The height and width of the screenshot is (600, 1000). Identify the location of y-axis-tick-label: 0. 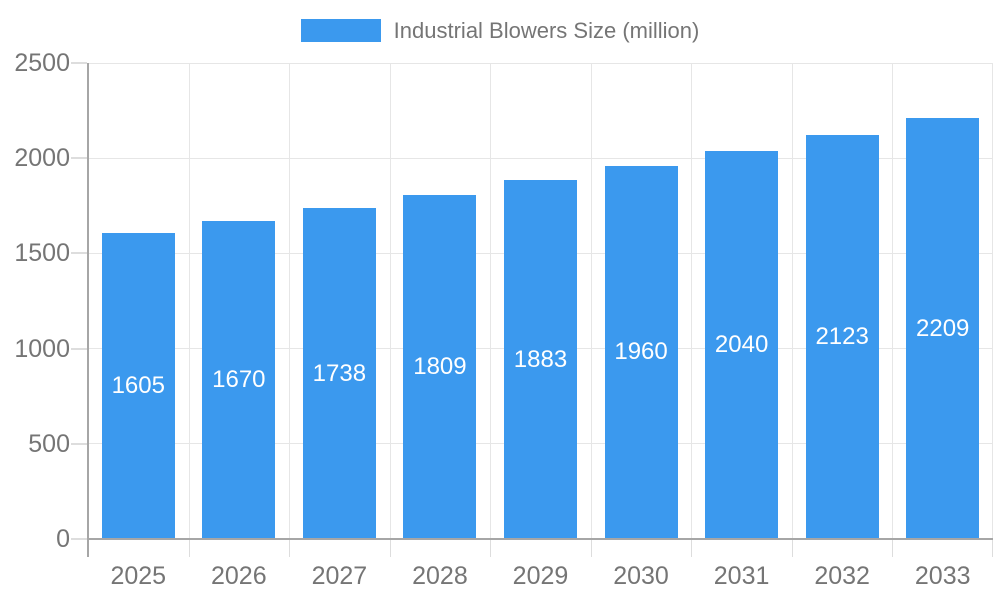
(63, 539).